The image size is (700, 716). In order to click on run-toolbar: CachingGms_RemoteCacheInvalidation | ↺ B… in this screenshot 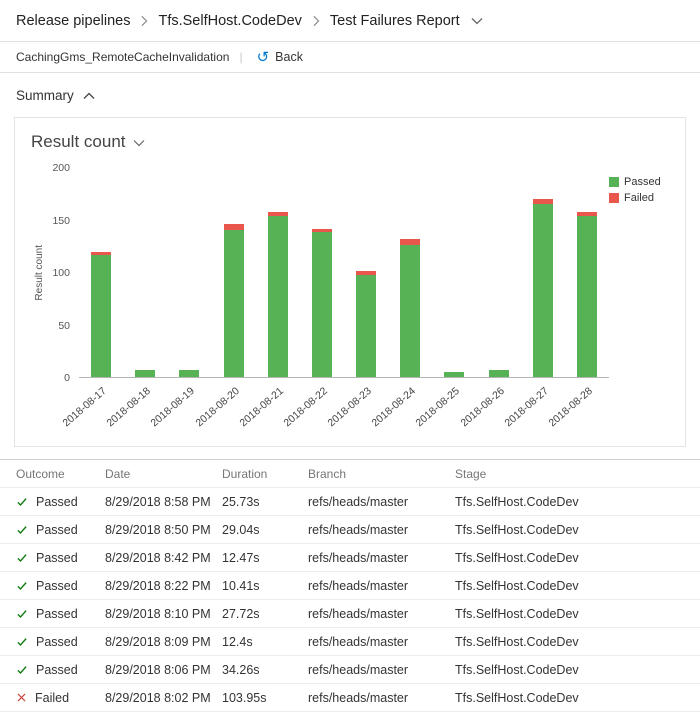, I will do `click(350, 57)`.